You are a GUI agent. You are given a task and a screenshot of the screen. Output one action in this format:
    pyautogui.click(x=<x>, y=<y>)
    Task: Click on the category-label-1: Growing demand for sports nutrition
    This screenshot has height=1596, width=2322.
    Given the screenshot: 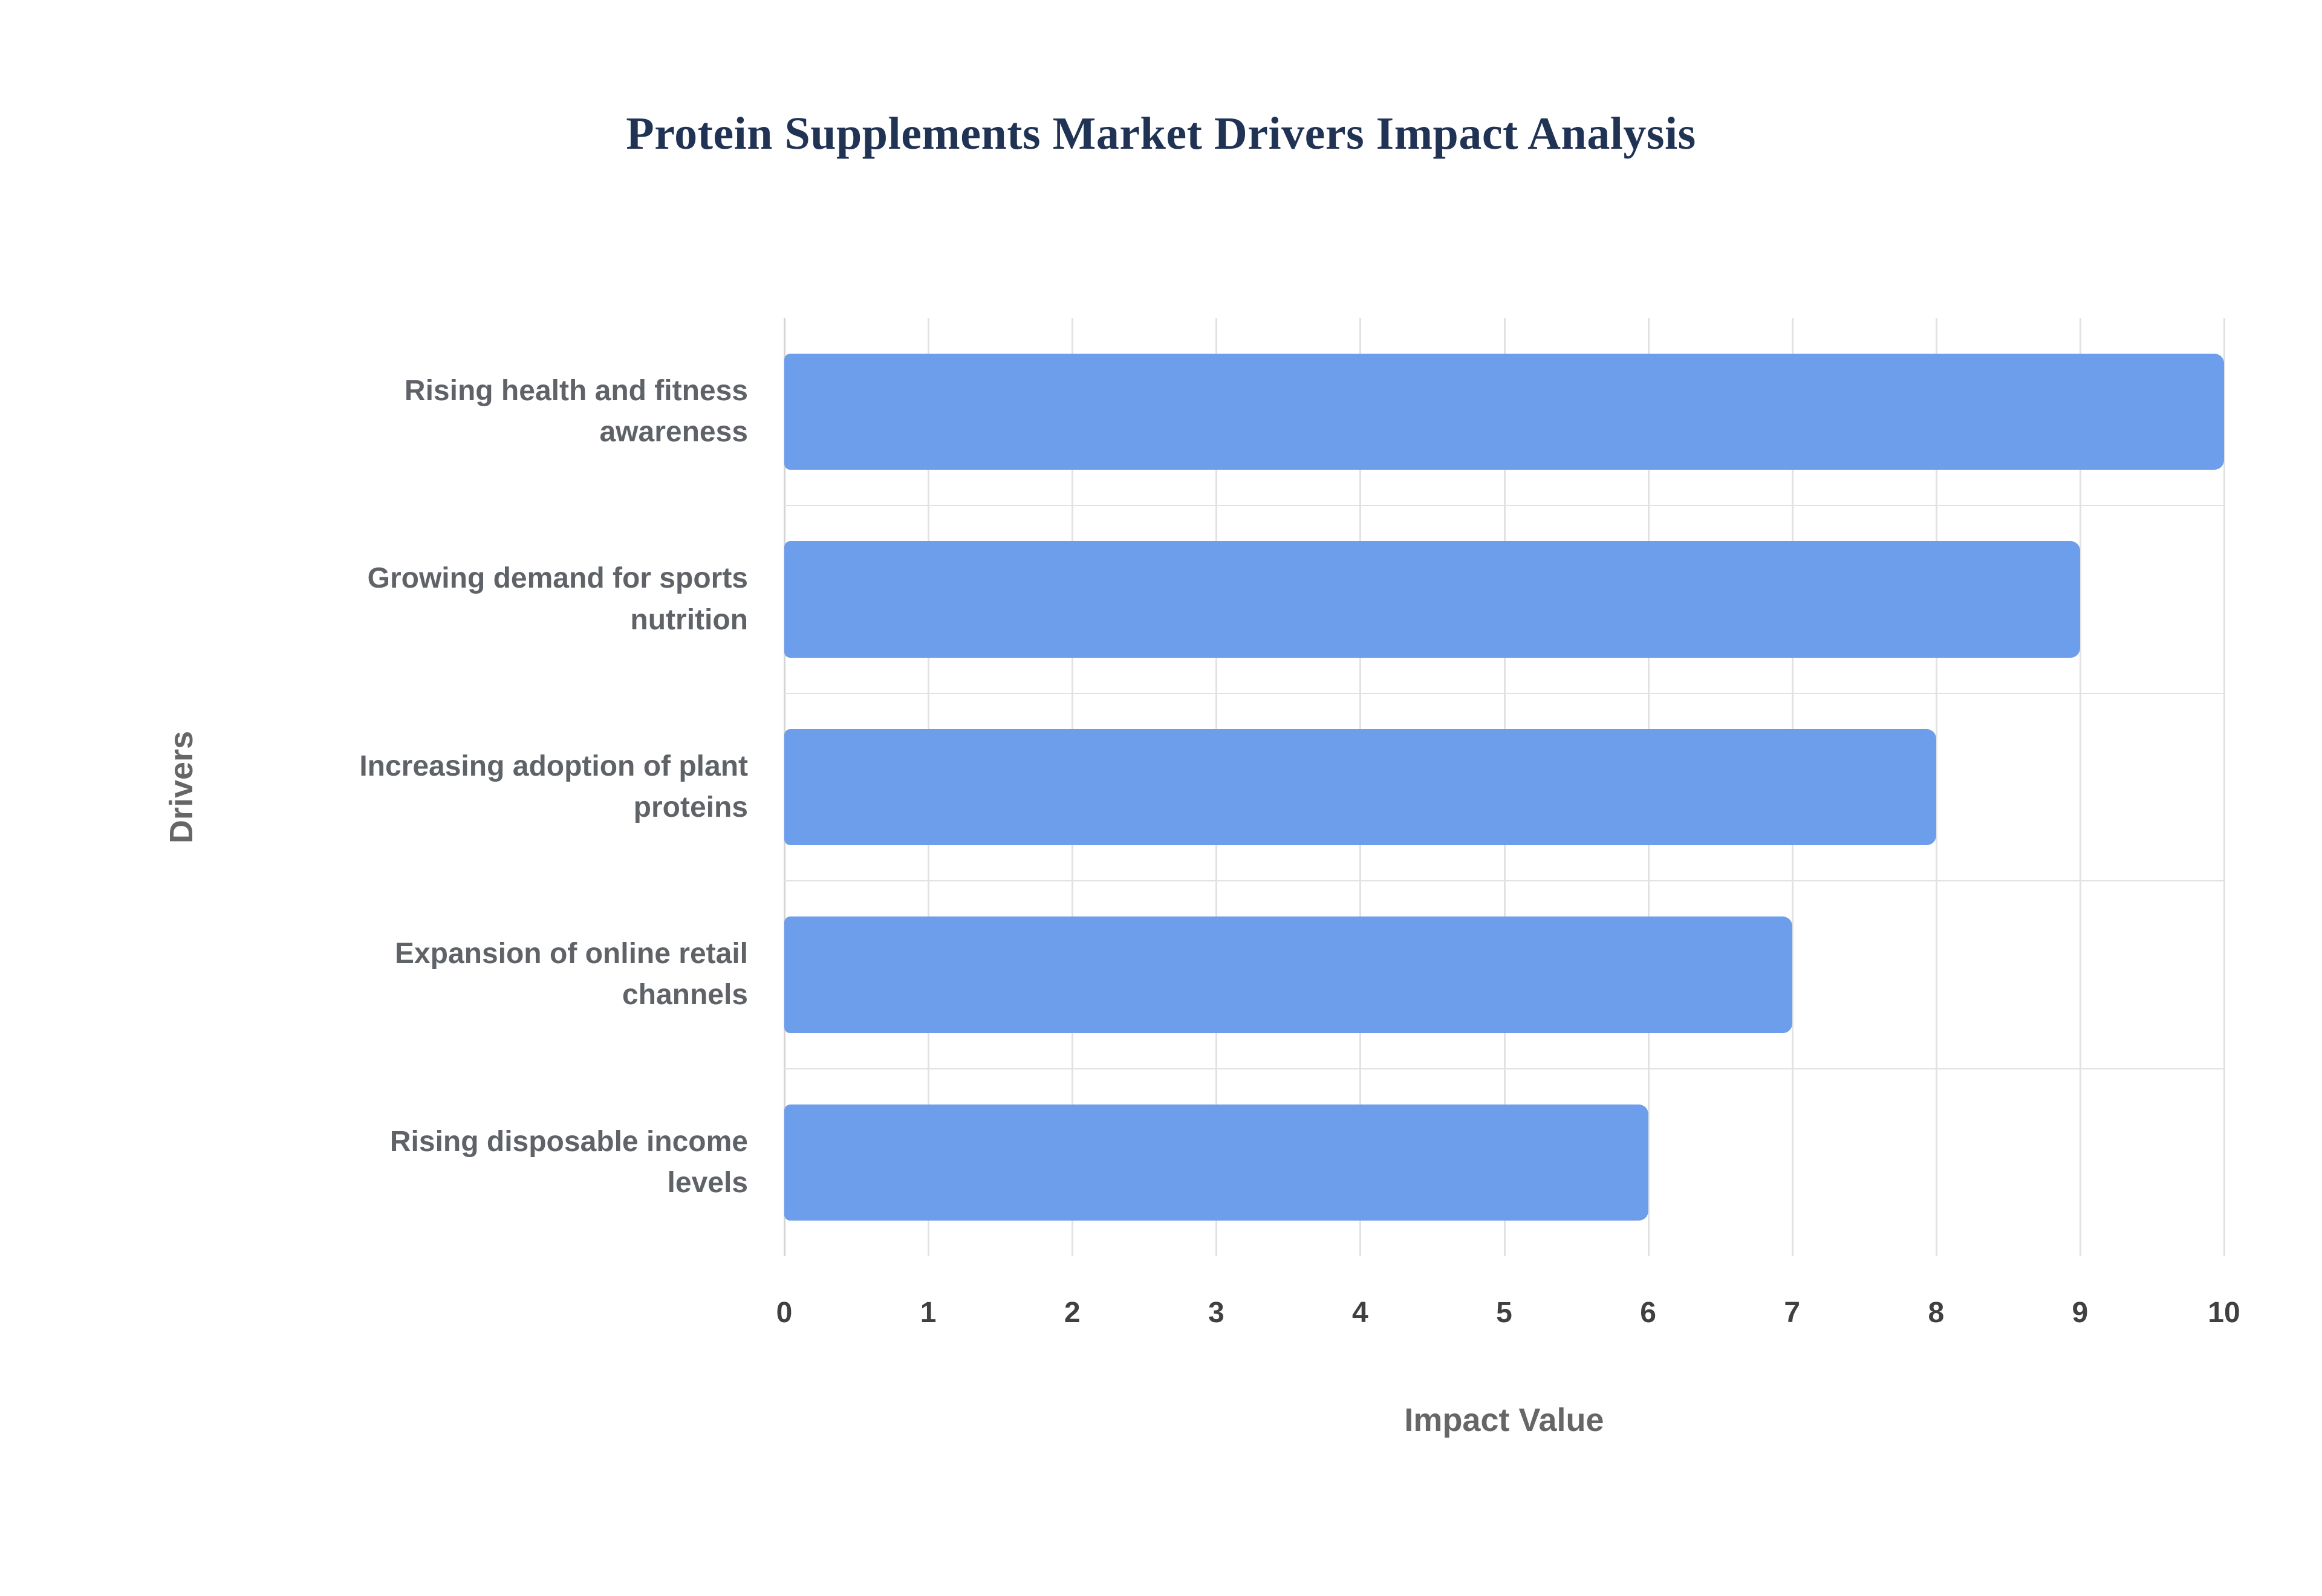 What is the action you would take?
    pyautogui.click(x=557, y=599)
    